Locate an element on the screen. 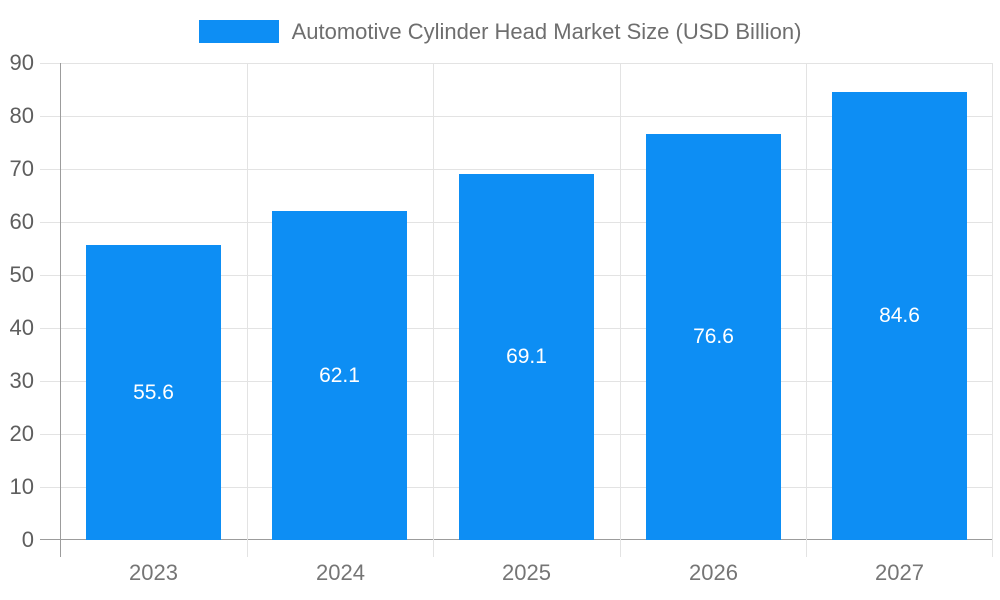 This screenshot has width=1000, height=600. y-tick-label: 0 is located at coordinates (27, 539).